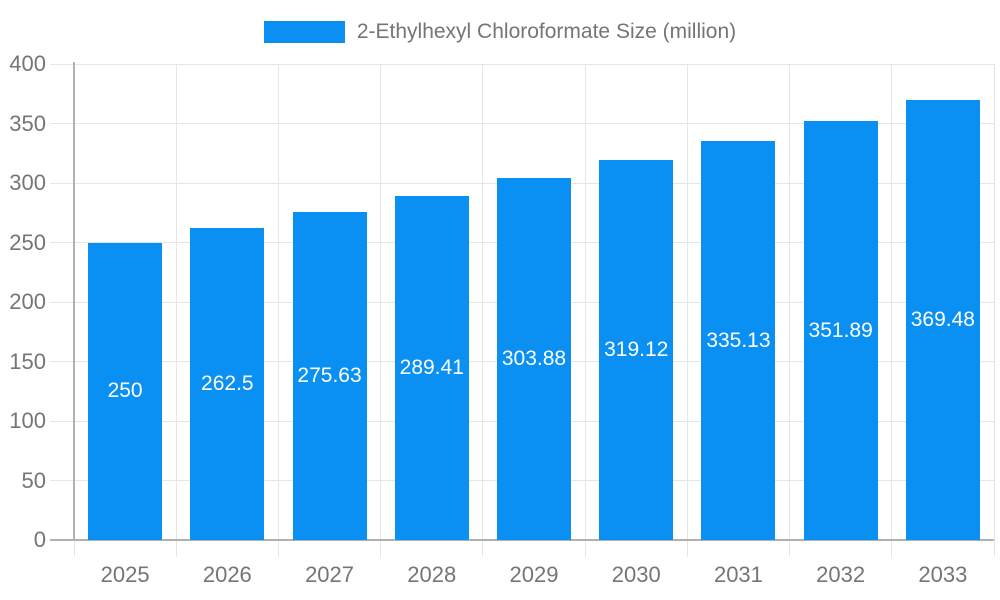  I want to click on x-tick-label: 2027, so click(330, 574).